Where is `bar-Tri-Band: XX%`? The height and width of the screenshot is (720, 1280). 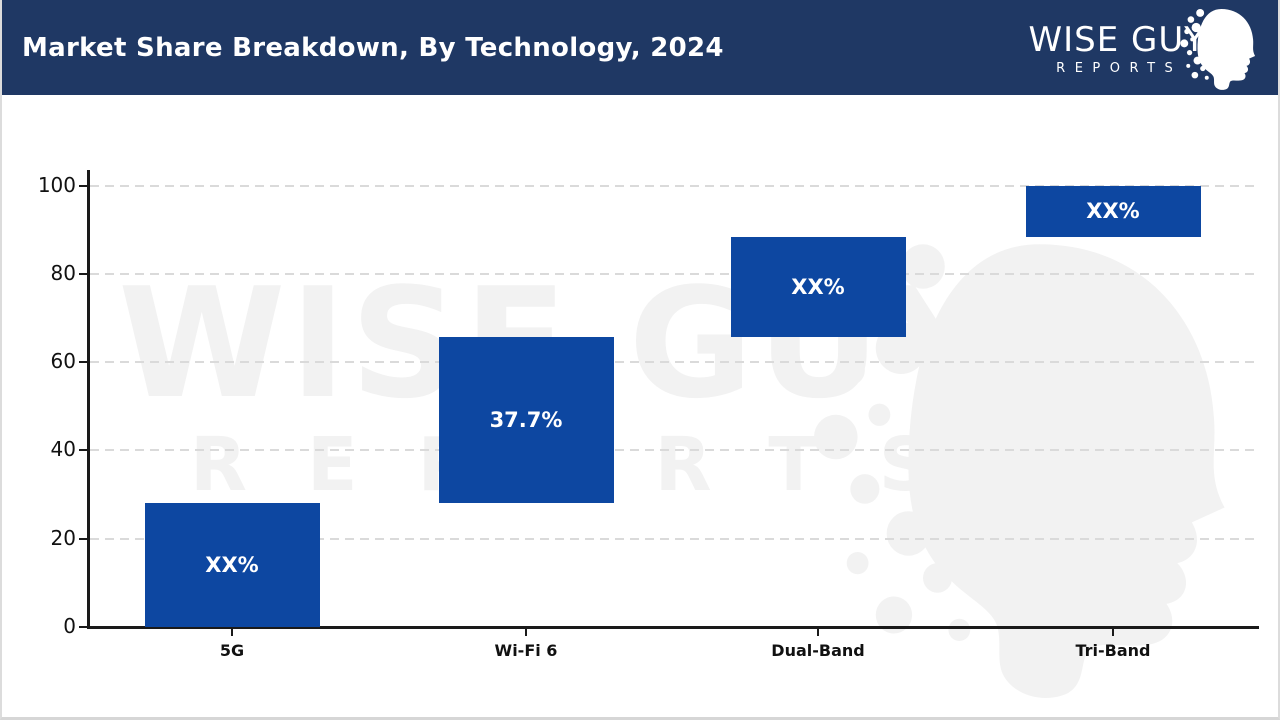 bar-Tri-Band: XX% is located at coordinates (1113, 211).